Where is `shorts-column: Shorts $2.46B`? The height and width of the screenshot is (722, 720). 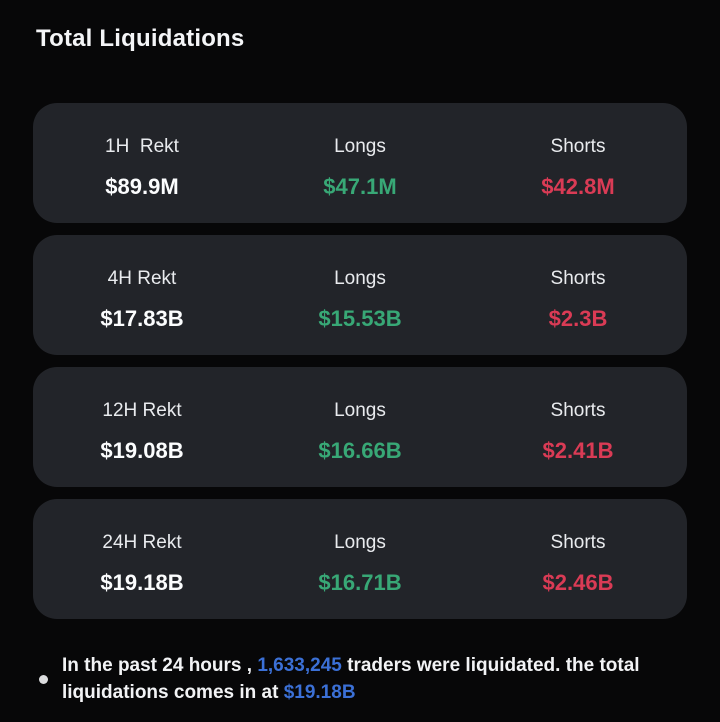
shorts-column: Shorts $2.46B is located at coordinates (578, 564).